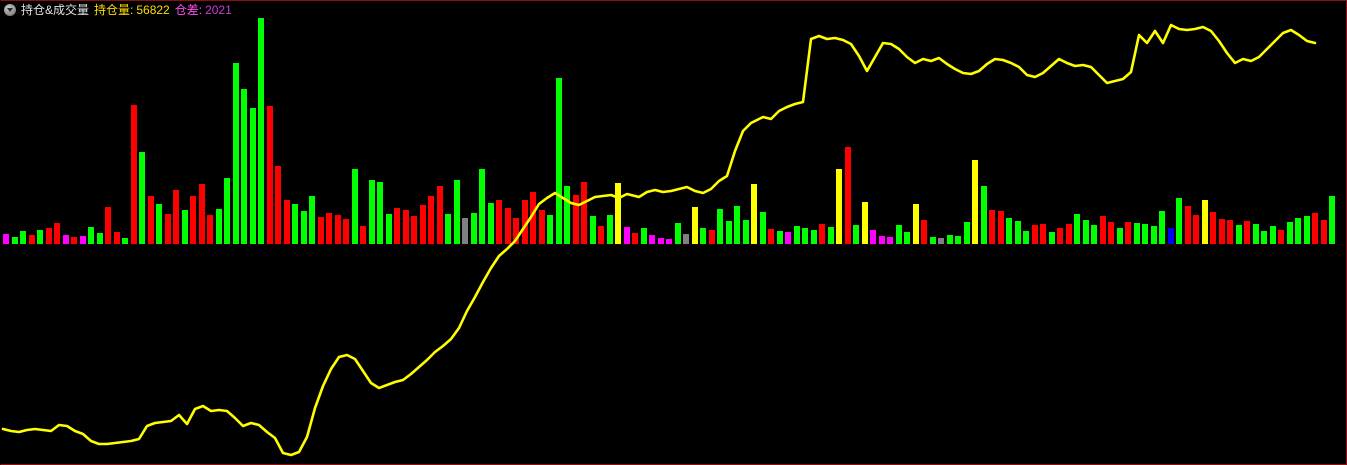 The image size is (1347, 465). Describe the element at coordinates (203, 10) in the screenshot. I see `position-change-readout: 仓差: 2021` at that location.